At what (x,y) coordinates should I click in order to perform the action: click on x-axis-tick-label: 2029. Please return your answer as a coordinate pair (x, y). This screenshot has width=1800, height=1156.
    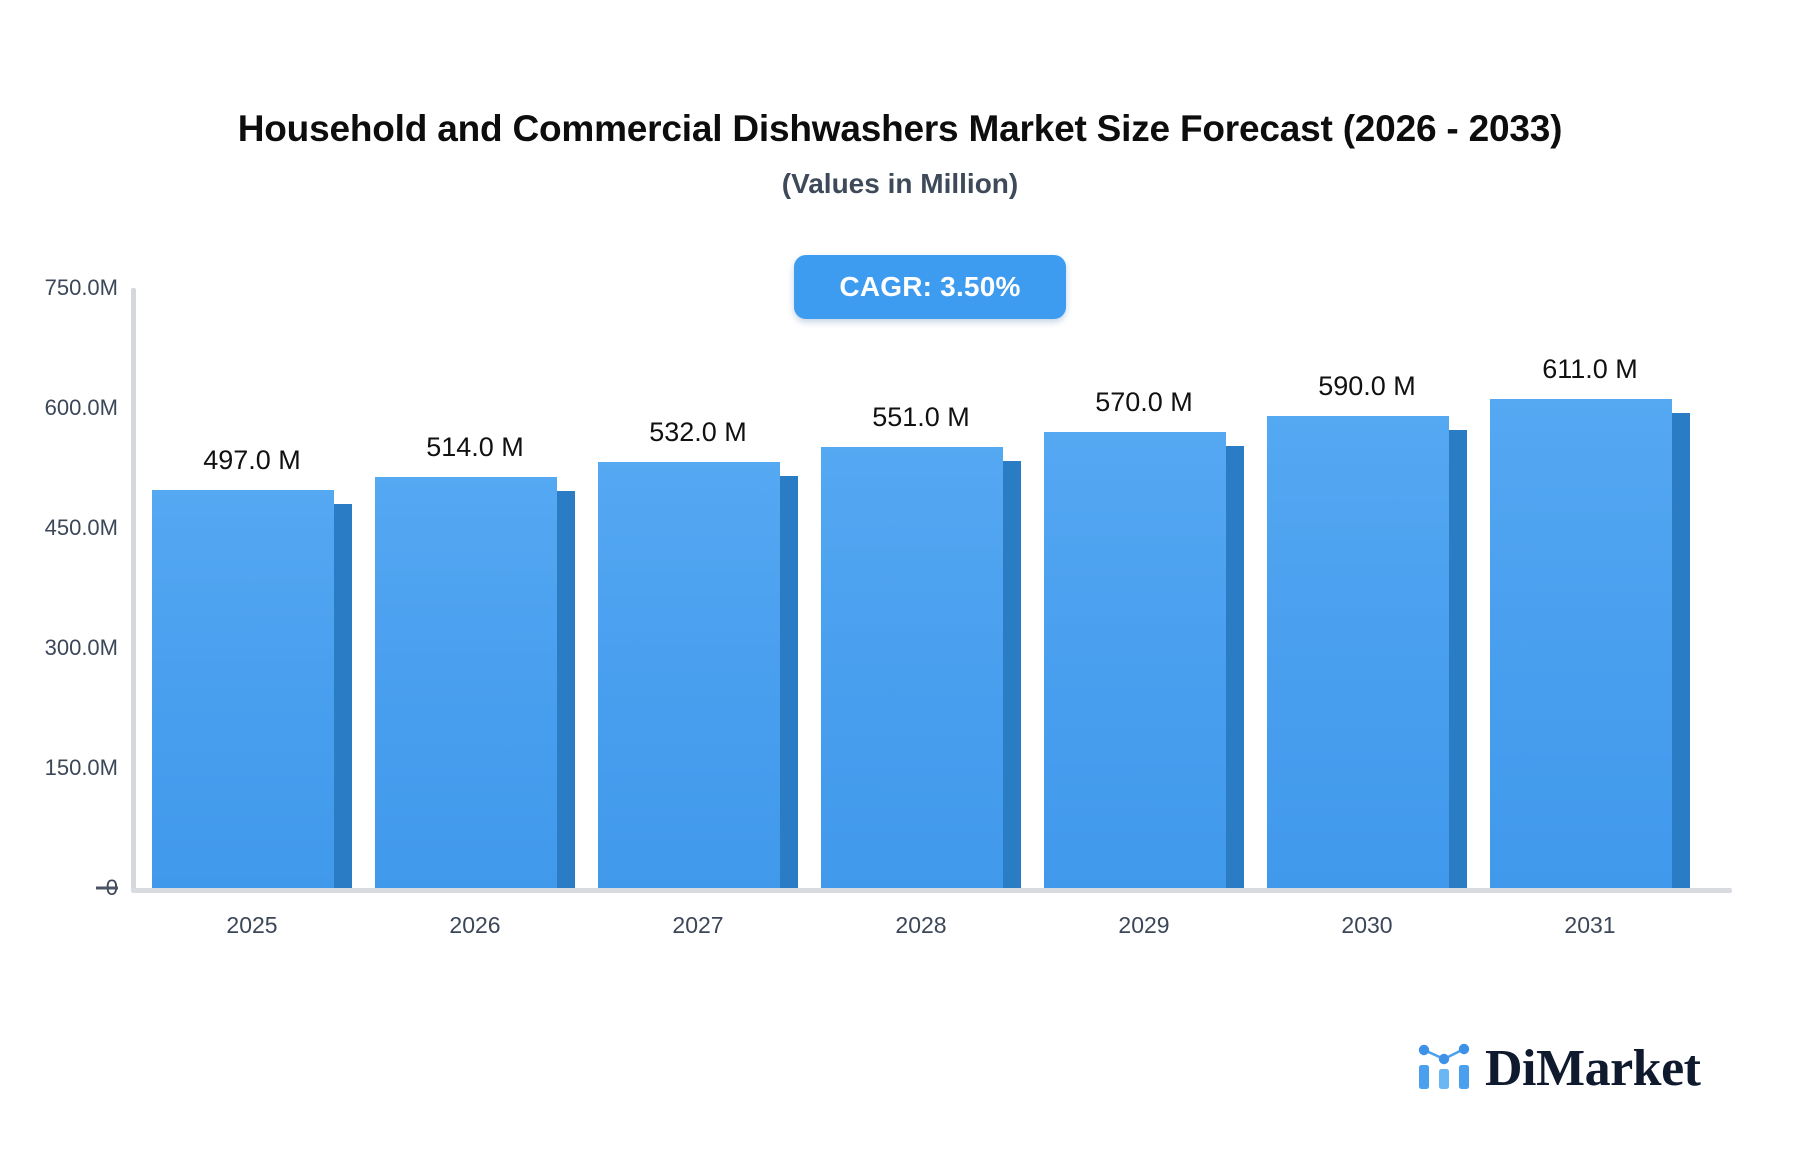
    Looking at the image, I should click on (1144, 925).